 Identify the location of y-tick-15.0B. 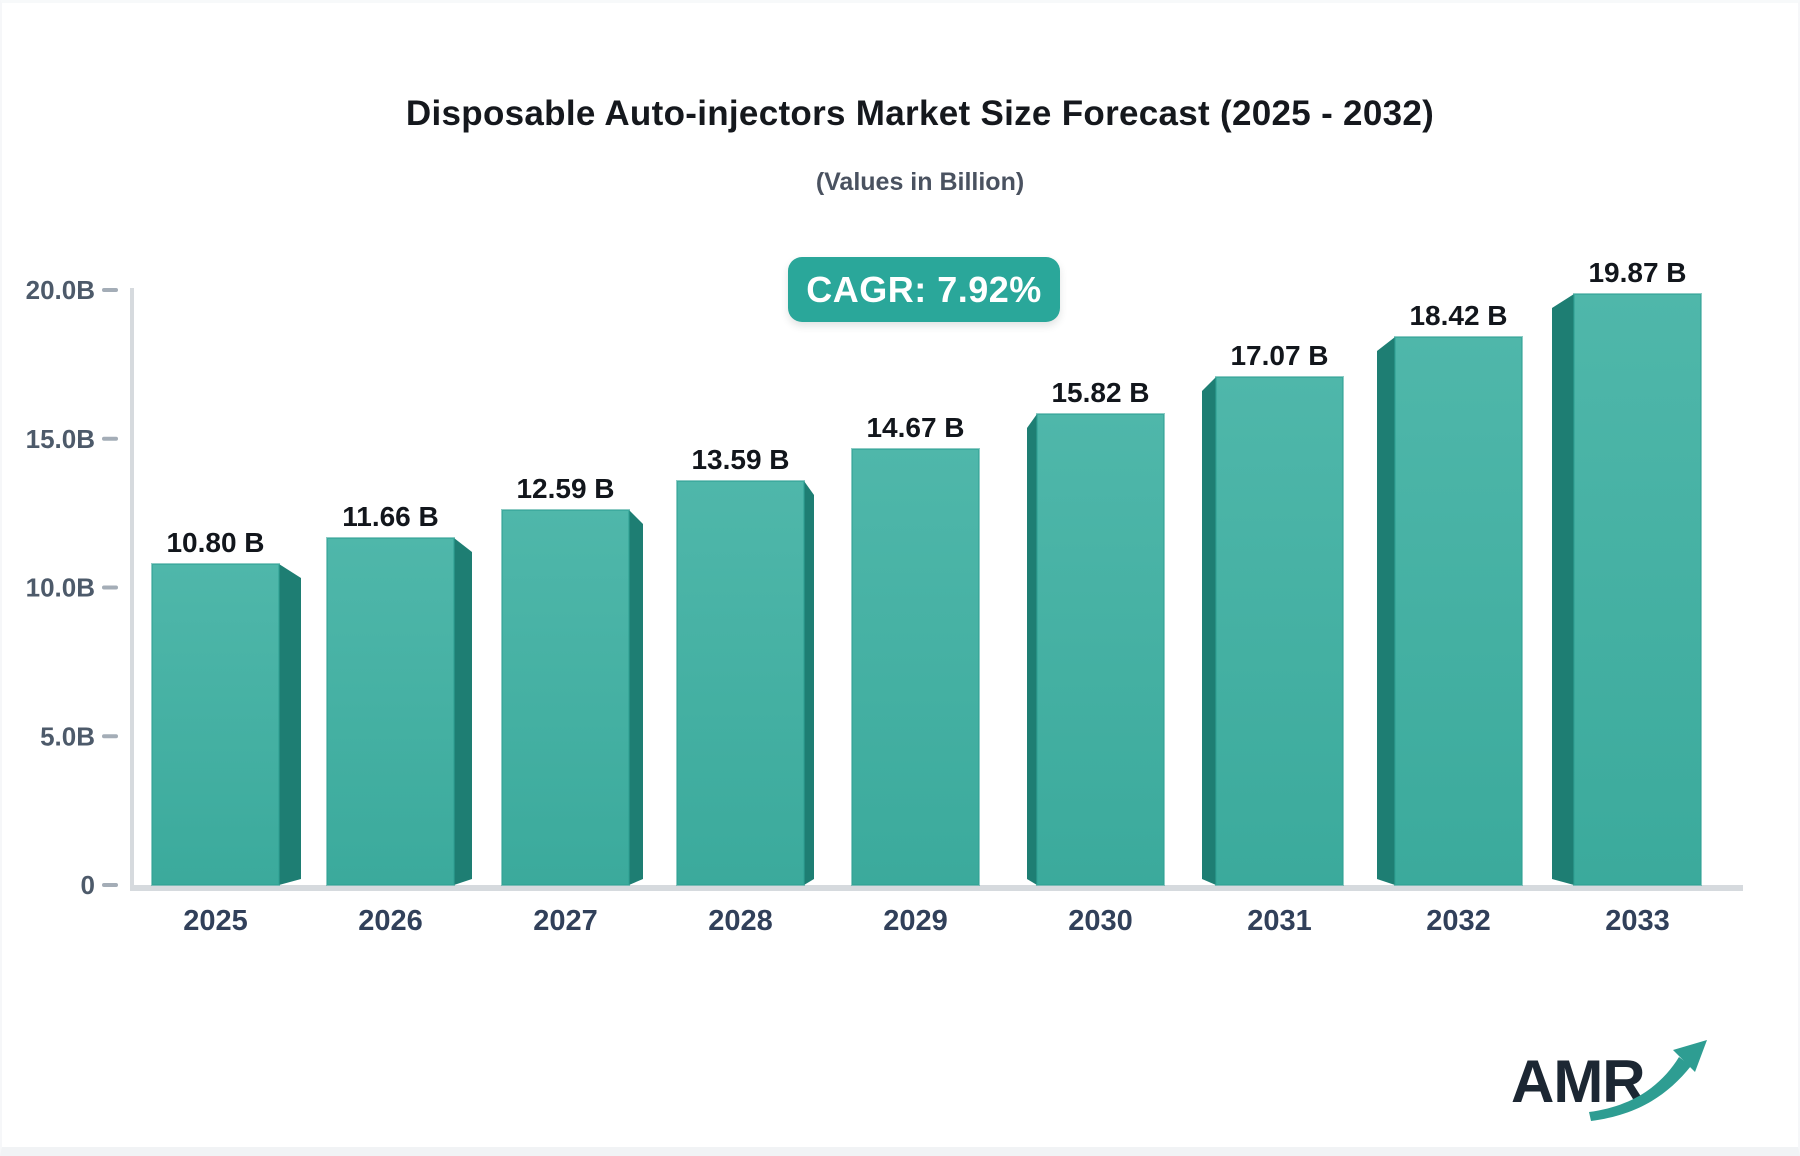
(110, 438).